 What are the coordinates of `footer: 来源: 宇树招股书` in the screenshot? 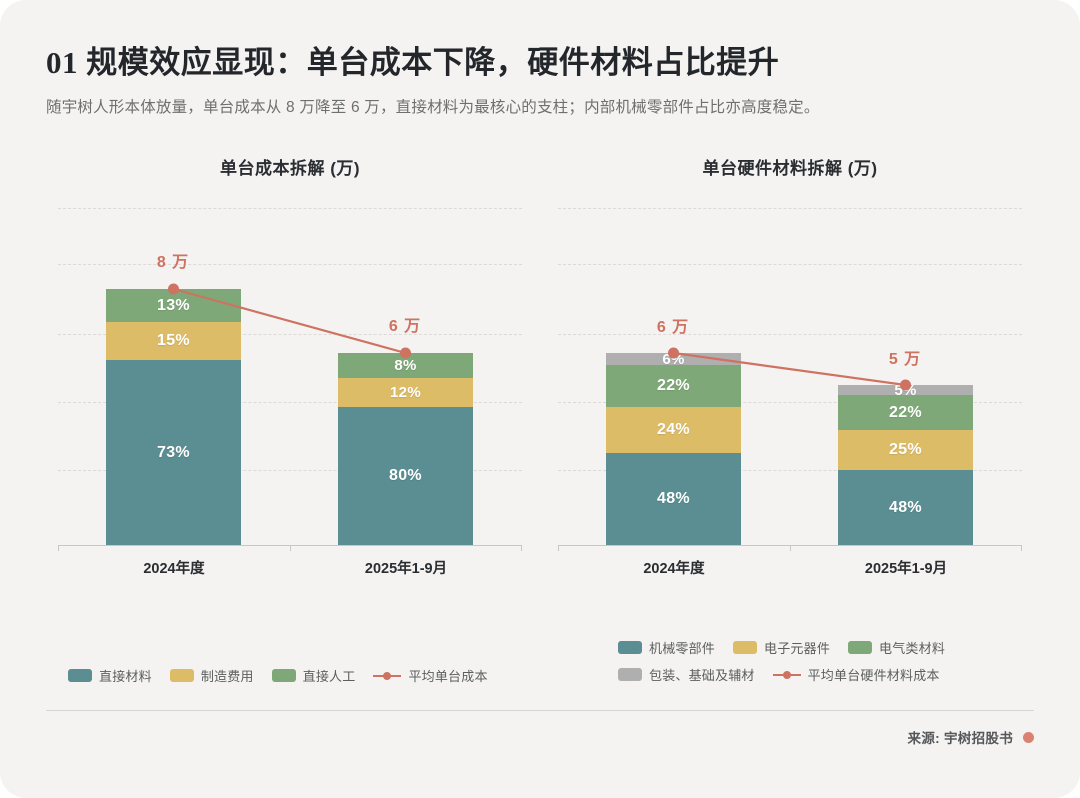 It's located at (971, 737).